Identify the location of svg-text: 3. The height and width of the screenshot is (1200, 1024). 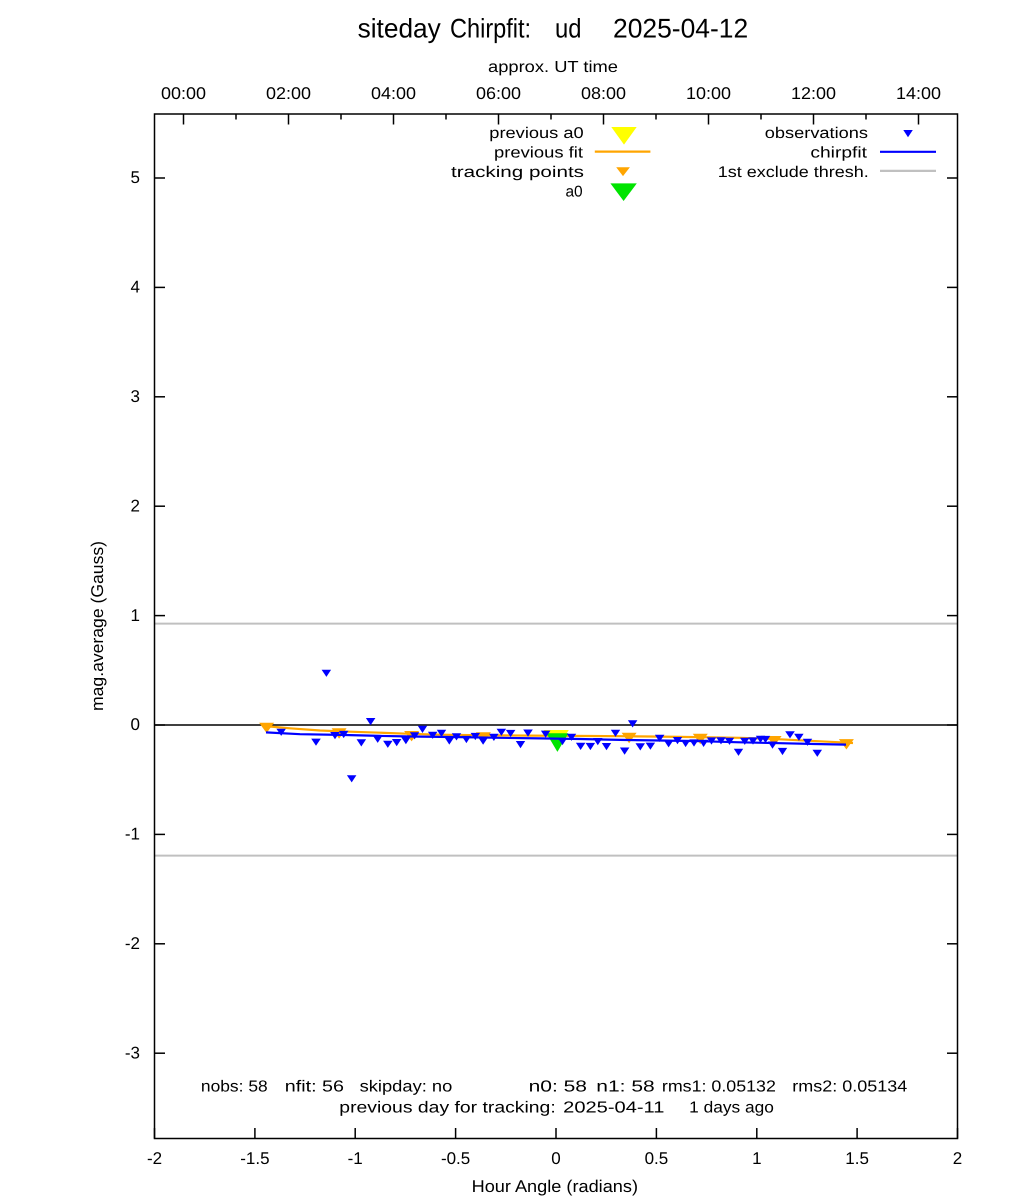
(135, 396).